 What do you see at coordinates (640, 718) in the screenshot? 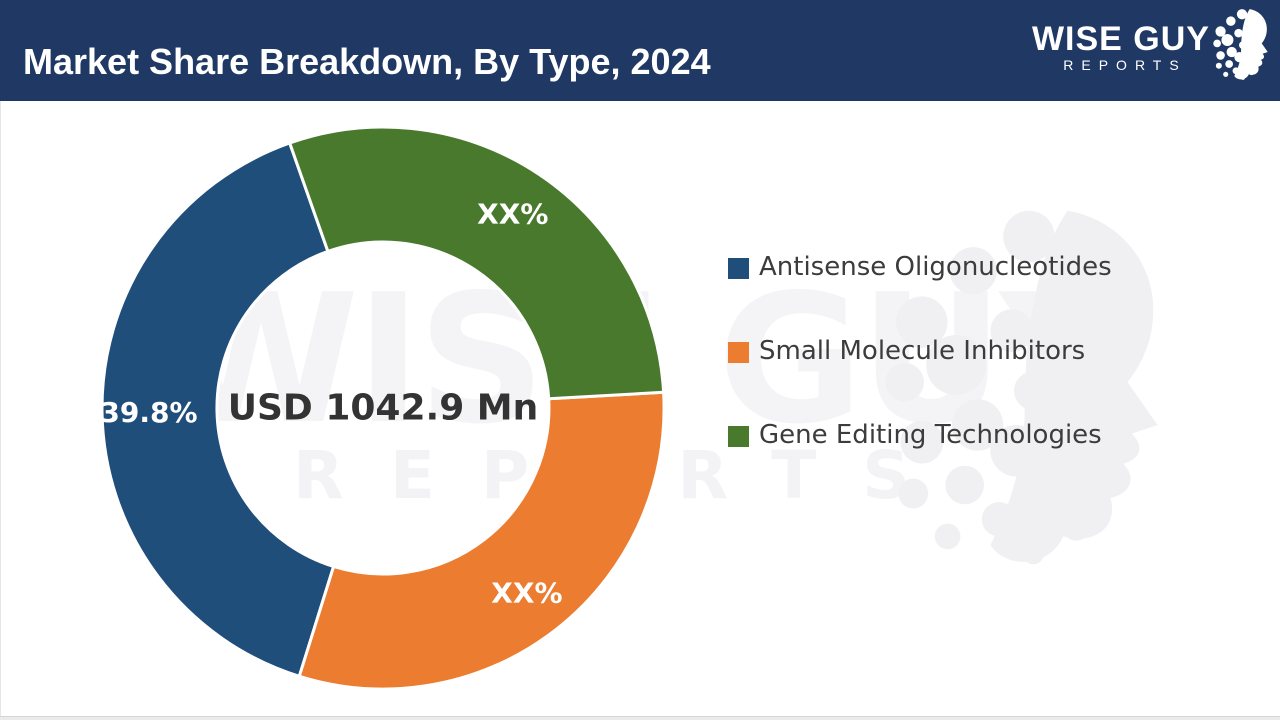
I see `footer-strip` at bounding box center [640, 718].